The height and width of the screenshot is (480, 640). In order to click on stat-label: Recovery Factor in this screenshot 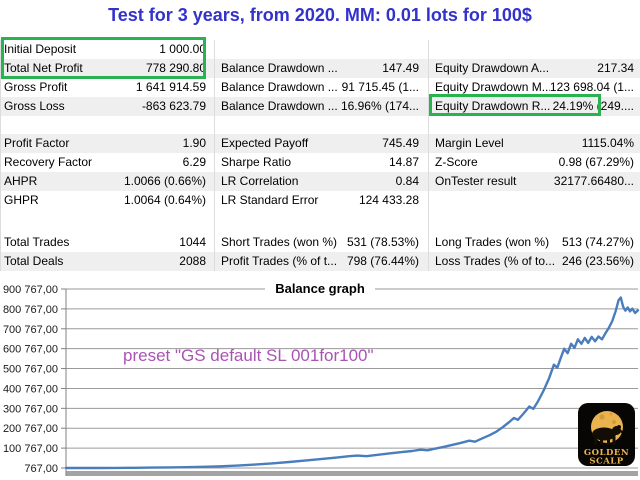, I will do `click(48, 162)`.